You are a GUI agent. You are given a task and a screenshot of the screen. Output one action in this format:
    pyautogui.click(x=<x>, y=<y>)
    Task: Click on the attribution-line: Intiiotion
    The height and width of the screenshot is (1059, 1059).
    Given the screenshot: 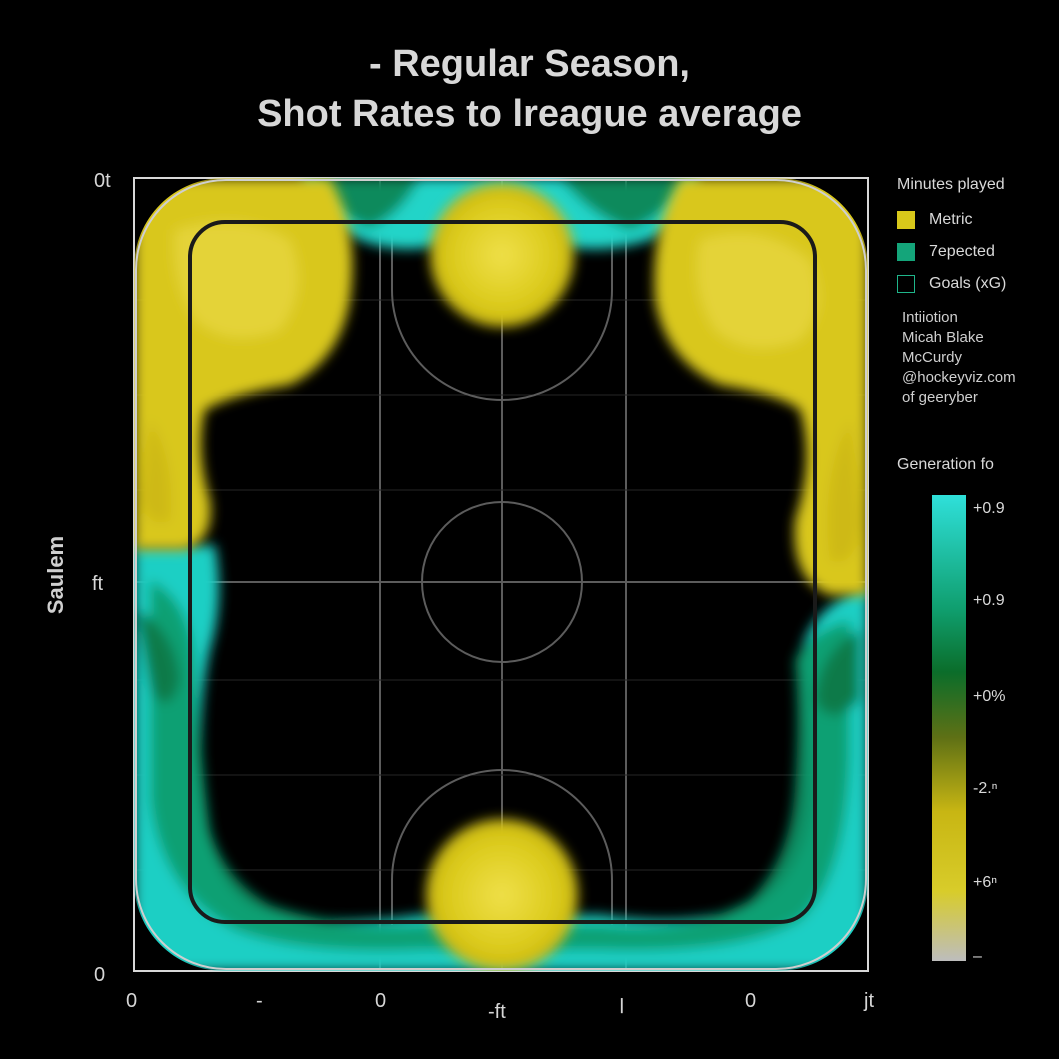 What is the action you would take?
    pyautogui.click(x=930, y=317)
    